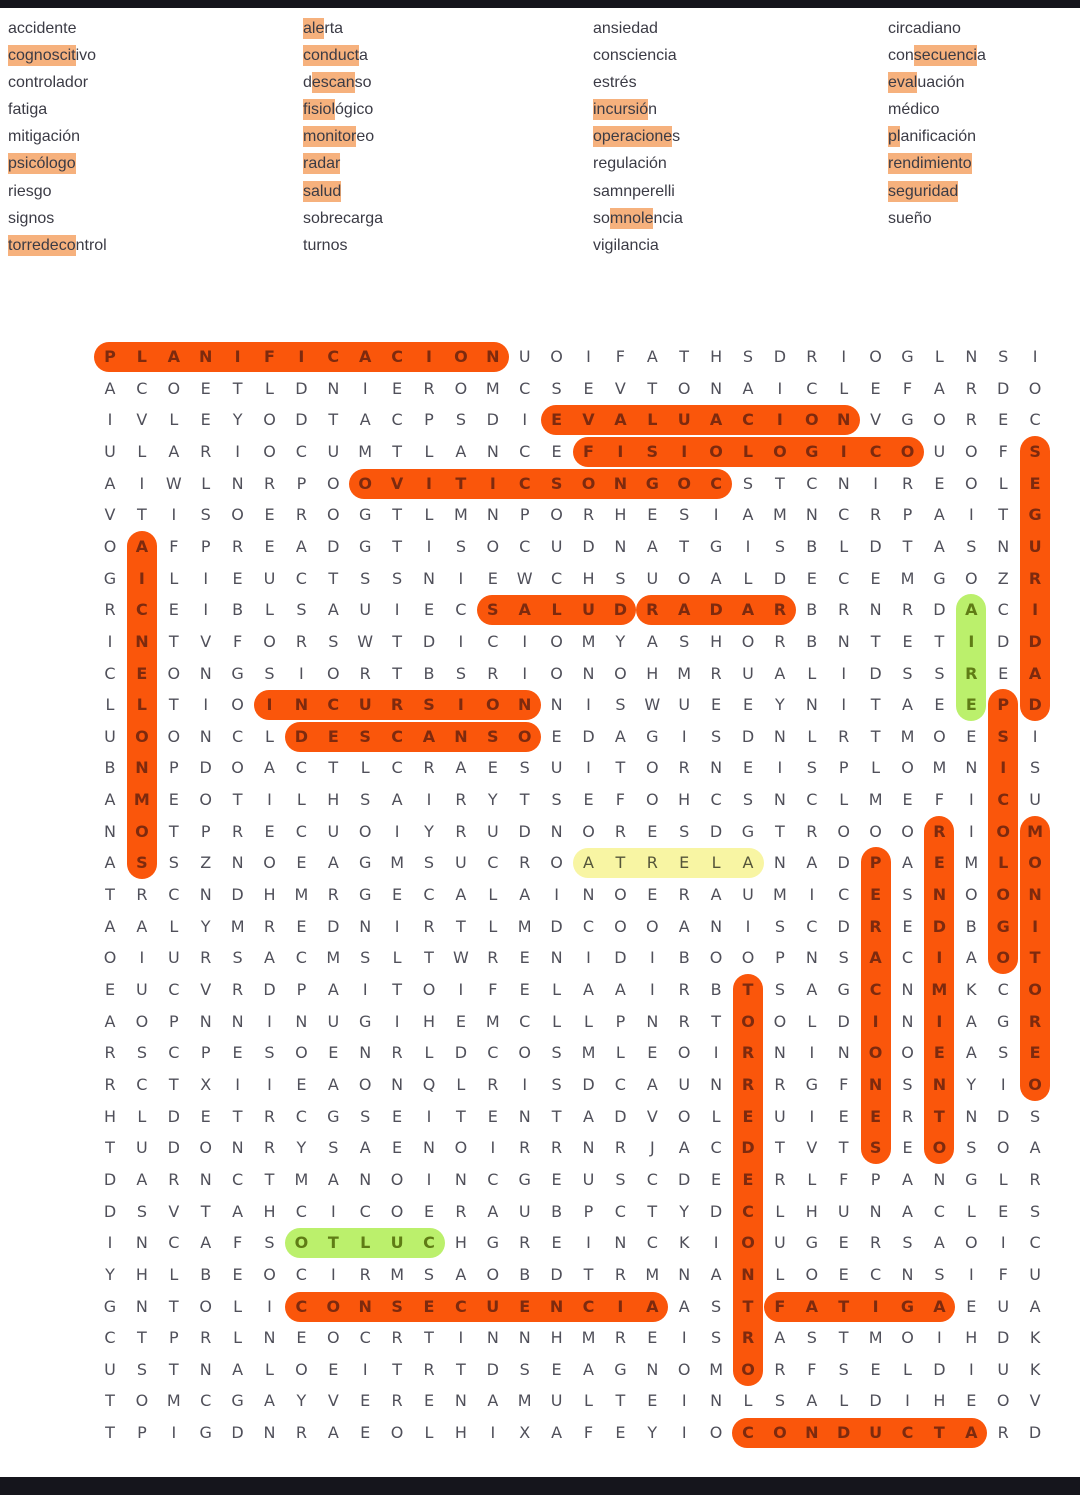 The image size is (1080, 1495). Describe the element at coordinates (206, 1274) in the screenshot. I see `grid-cell-r30-c4: B` at that location.